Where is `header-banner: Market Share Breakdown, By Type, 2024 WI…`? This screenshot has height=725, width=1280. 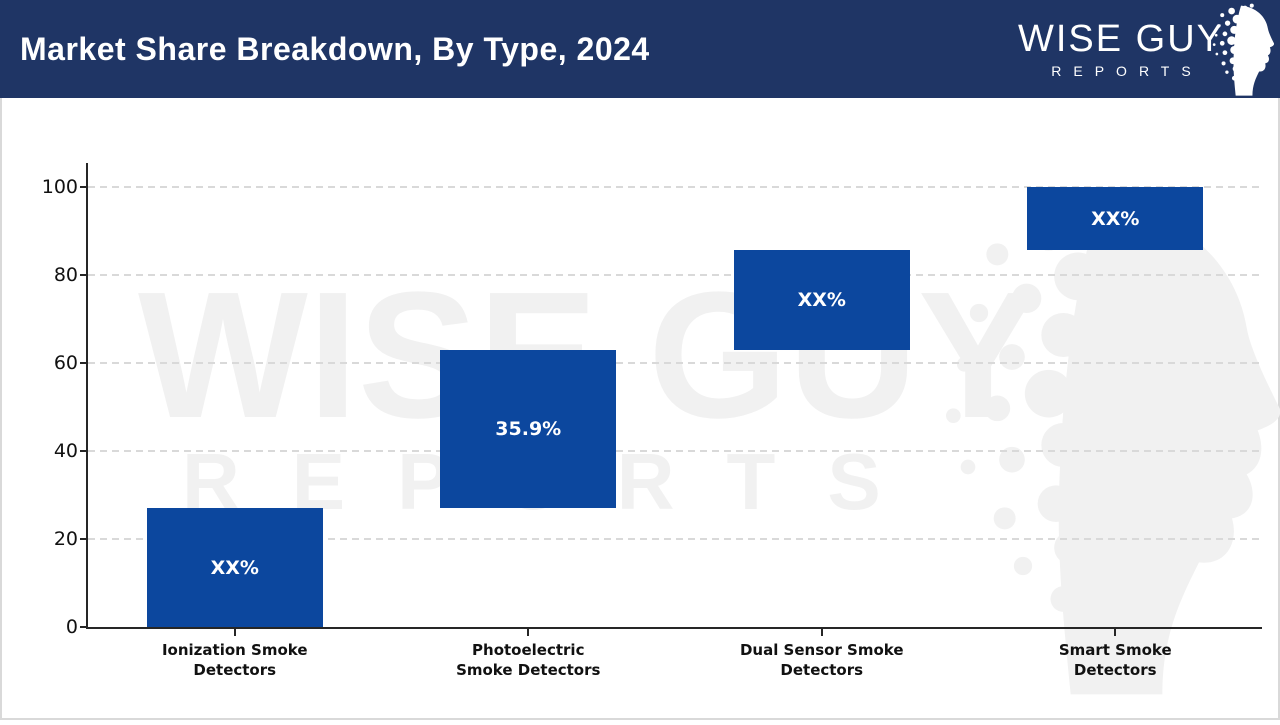
header-banner: Market Share Breakdown, By Type, 2024 WI… is located at coordinates (640, 49).